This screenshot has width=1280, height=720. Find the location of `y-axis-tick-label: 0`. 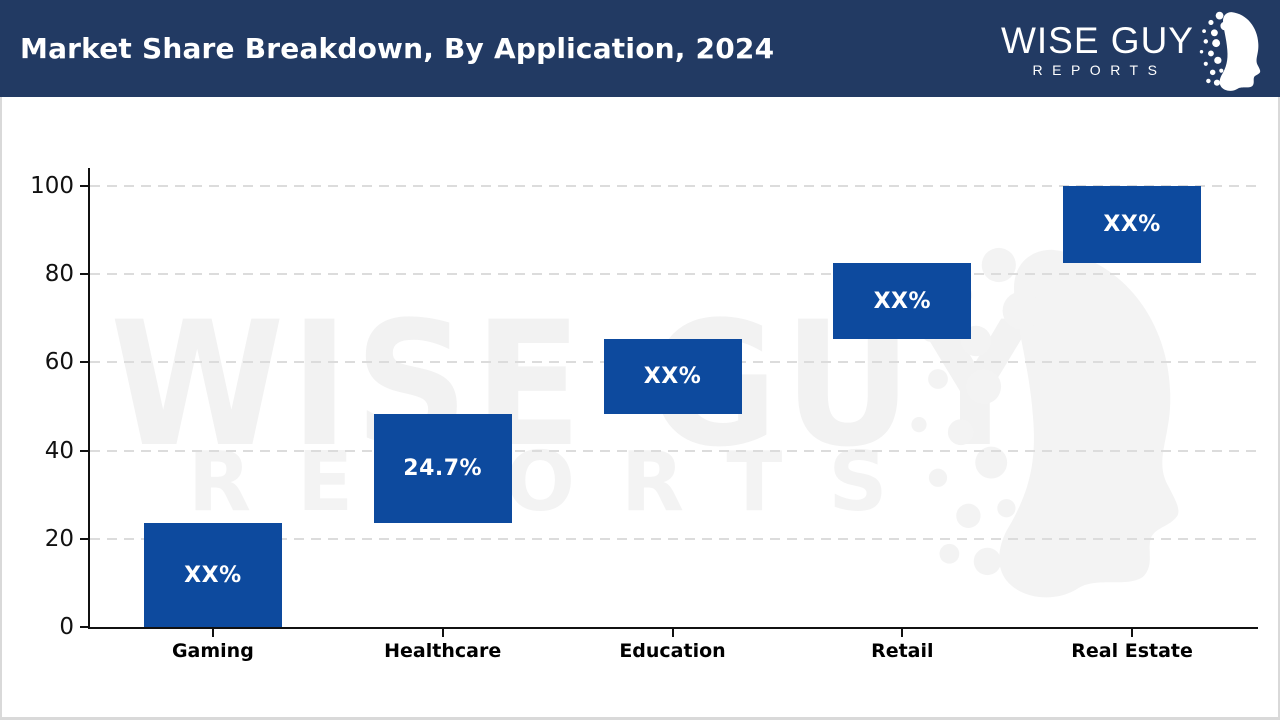

y-axis-tick-label: 0 is located at coordinates (66, 627).